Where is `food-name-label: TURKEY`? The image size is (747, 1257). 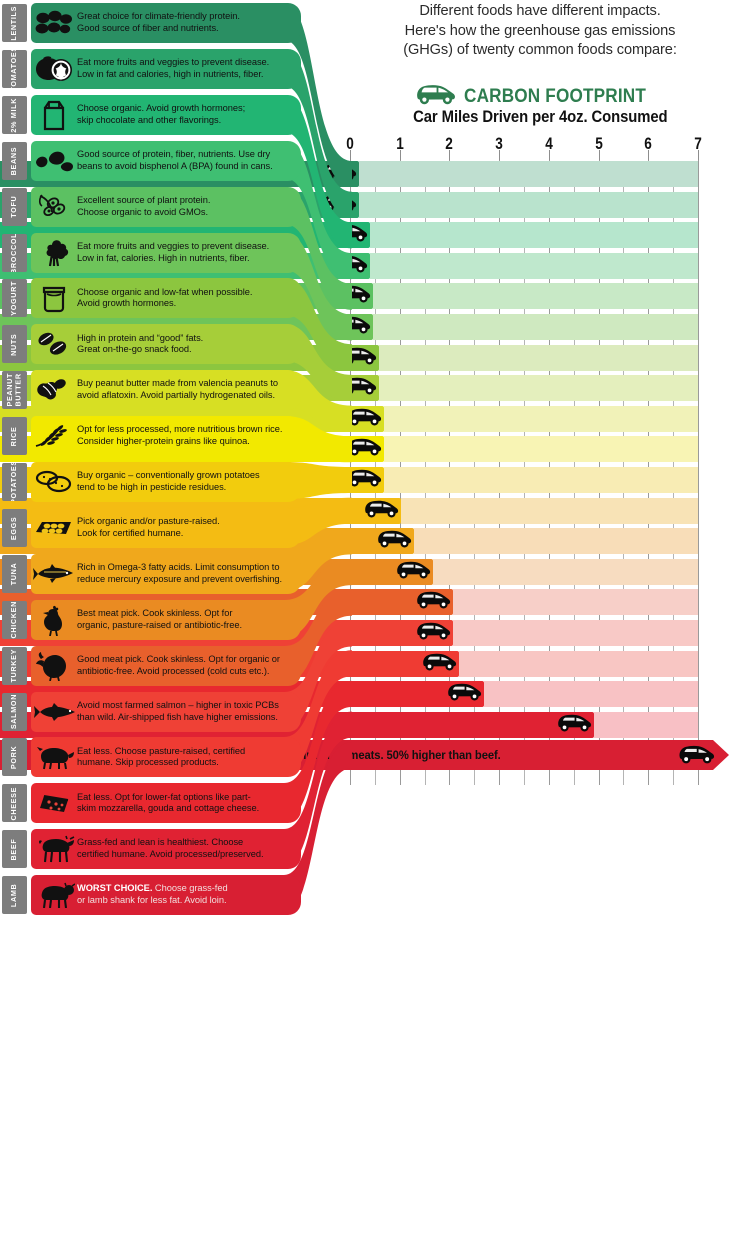 food-name-label: TURKEY is located at coordinates (14, 665).